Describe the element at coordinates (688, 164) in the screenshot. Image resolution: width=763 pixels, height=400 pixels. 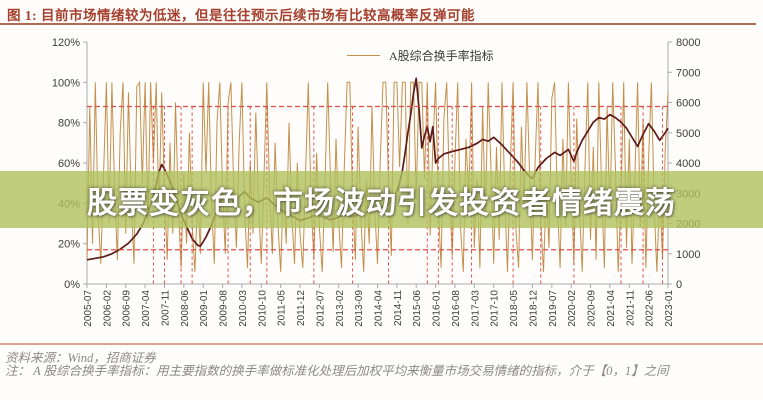
I see `right-tick-label: 4000` at that location.